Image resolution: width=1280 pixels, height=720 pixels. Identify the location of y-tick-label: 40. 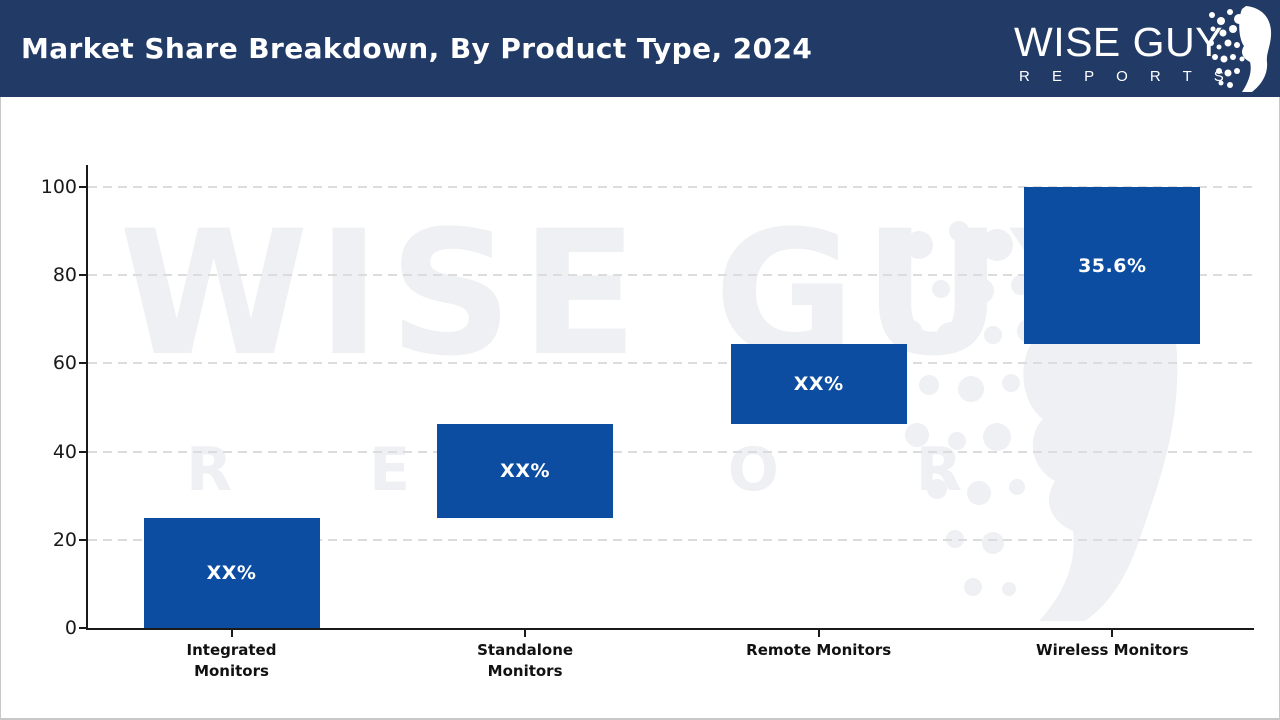
(64, 451).